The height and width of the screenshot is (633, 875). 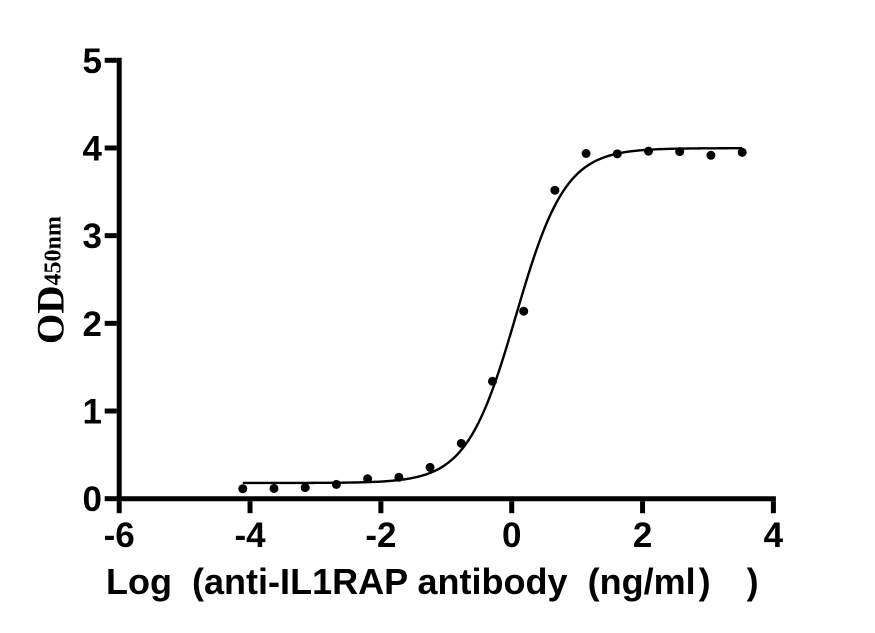 What do you see at coordinates (371, 581) in the screenshot?
I see `x-axis-title-char: A` at bounding box center [371, 581].